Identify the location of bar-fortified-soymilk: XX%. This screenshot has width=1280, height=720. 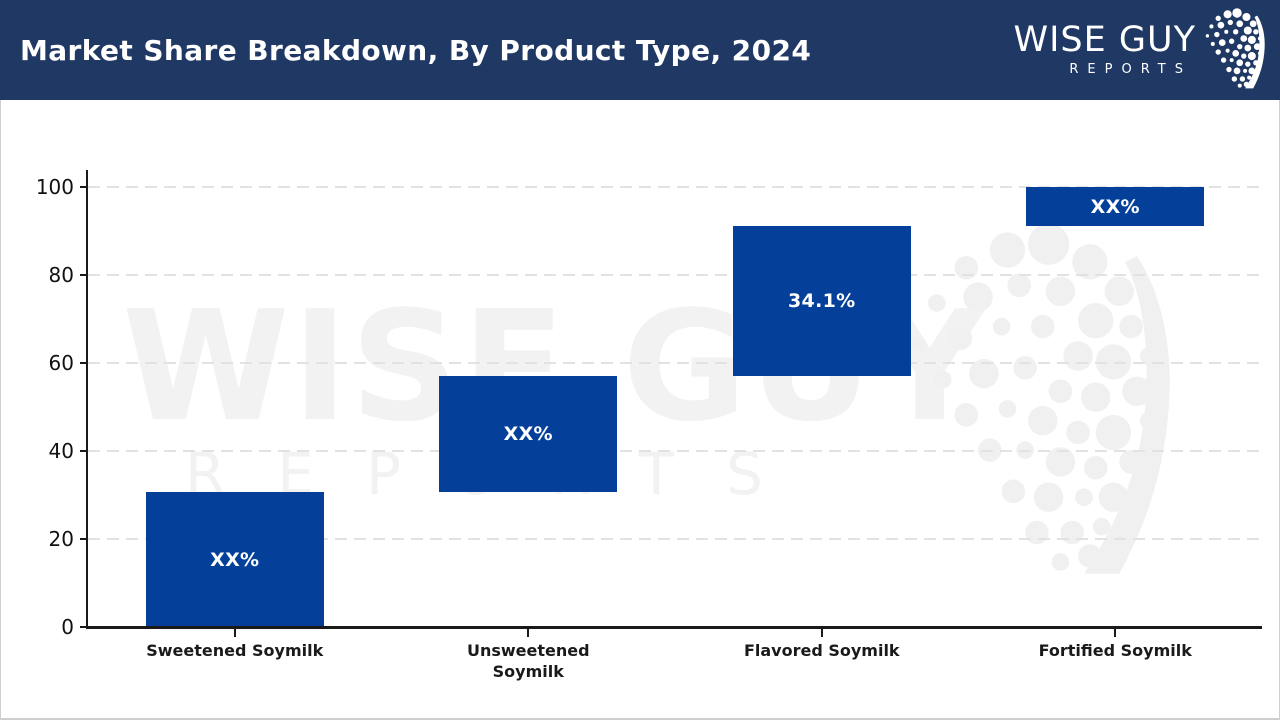
(1115, 207).